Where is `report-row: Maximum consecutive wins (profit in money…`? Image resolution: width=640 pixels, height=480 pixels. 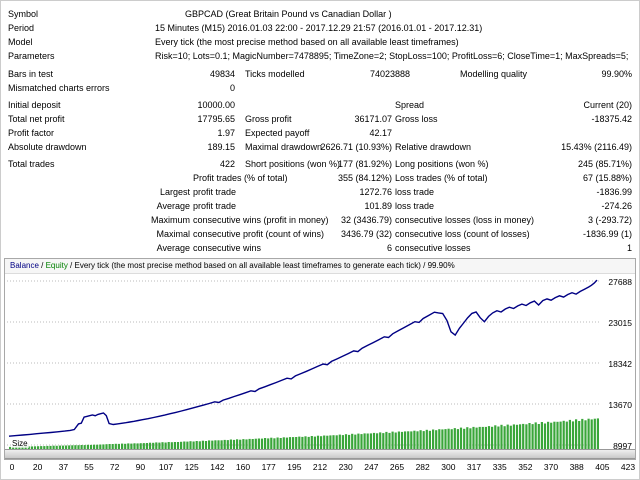 report-row: Maximum consecutive wins (profit in money… is located at coordinates (320, 220).